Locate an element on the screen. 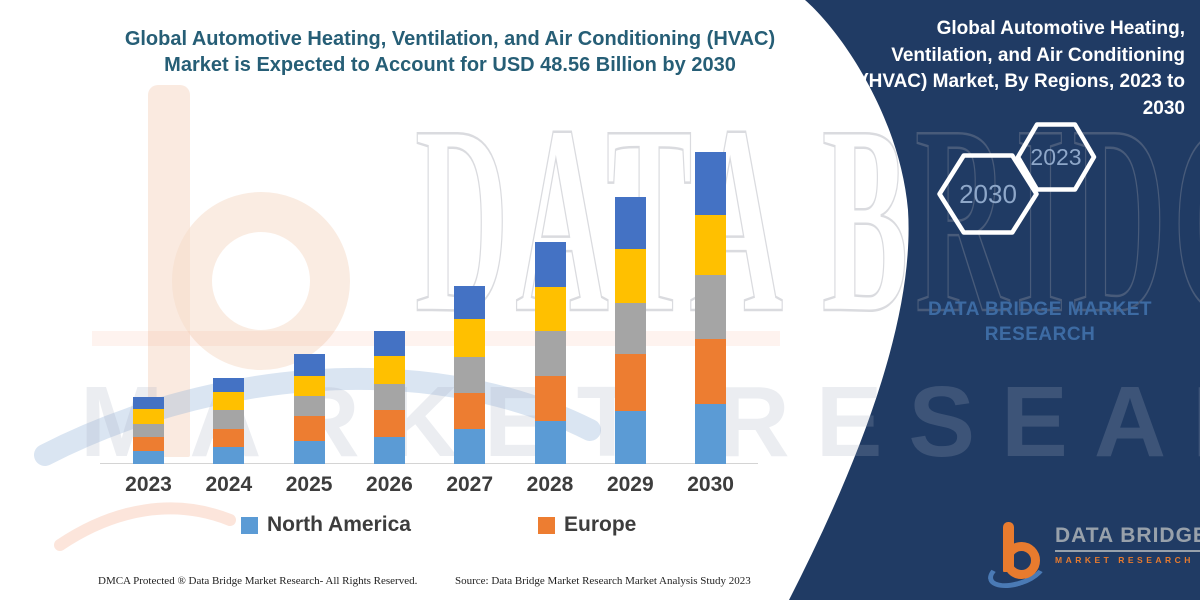 This screenshot has height=600, width=1200. watermark-salmon-band is located at coordinates (436, 338).